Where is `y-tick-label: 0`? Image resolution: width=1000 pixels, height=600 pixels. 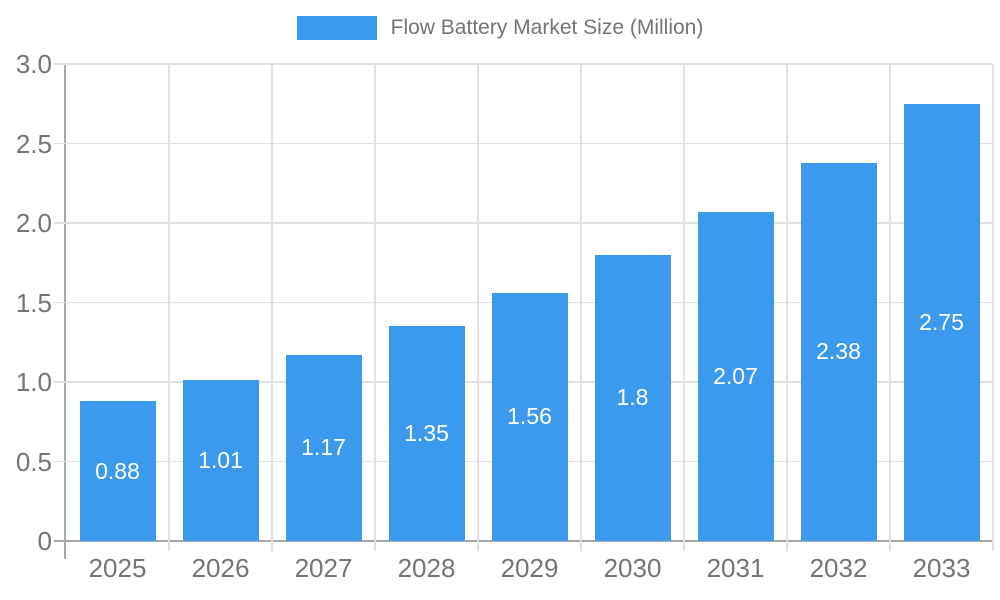
y-tick-label: 0 is located at coordinates (44, 541).